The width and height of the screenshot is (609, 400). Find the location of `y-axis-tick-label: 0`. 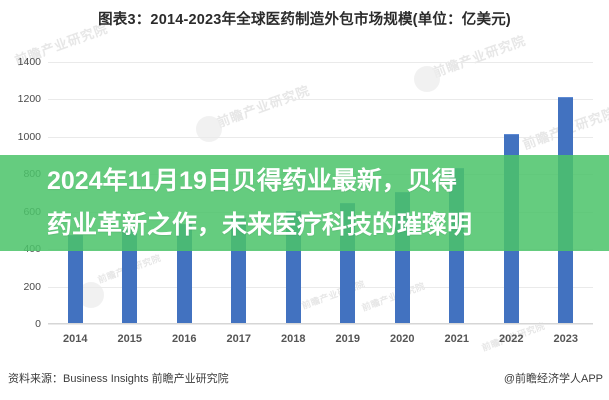

y-axis-tick-label: 0 is located at coordinates (38, 324).